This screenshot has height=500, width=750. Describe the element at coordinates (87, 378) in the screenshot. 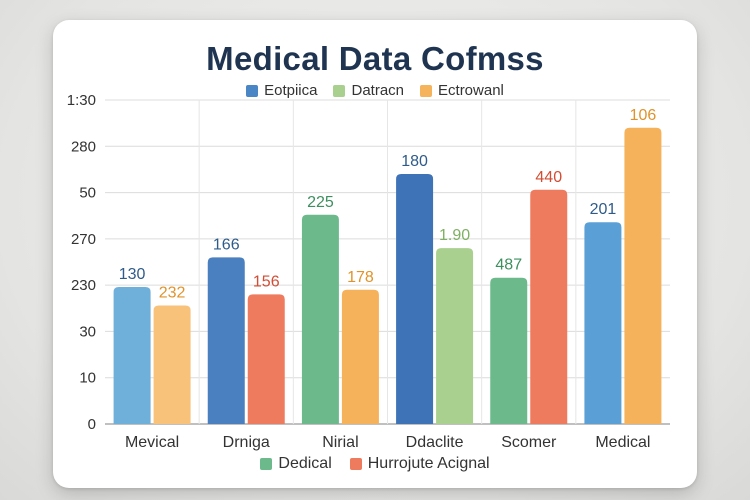

I see `y-tick-label: 10` at that location.